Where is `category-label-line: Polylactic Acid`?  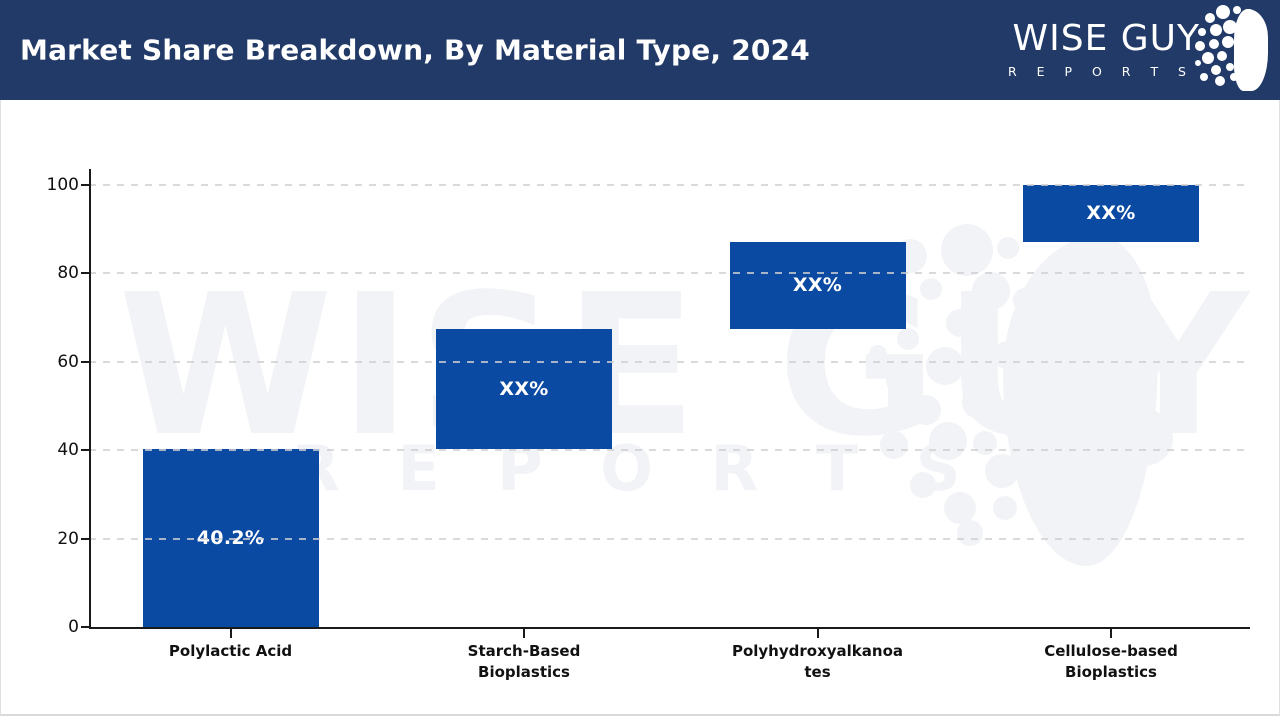 category-label-line: Polylactic Acid is located at coordinates (230, 651).